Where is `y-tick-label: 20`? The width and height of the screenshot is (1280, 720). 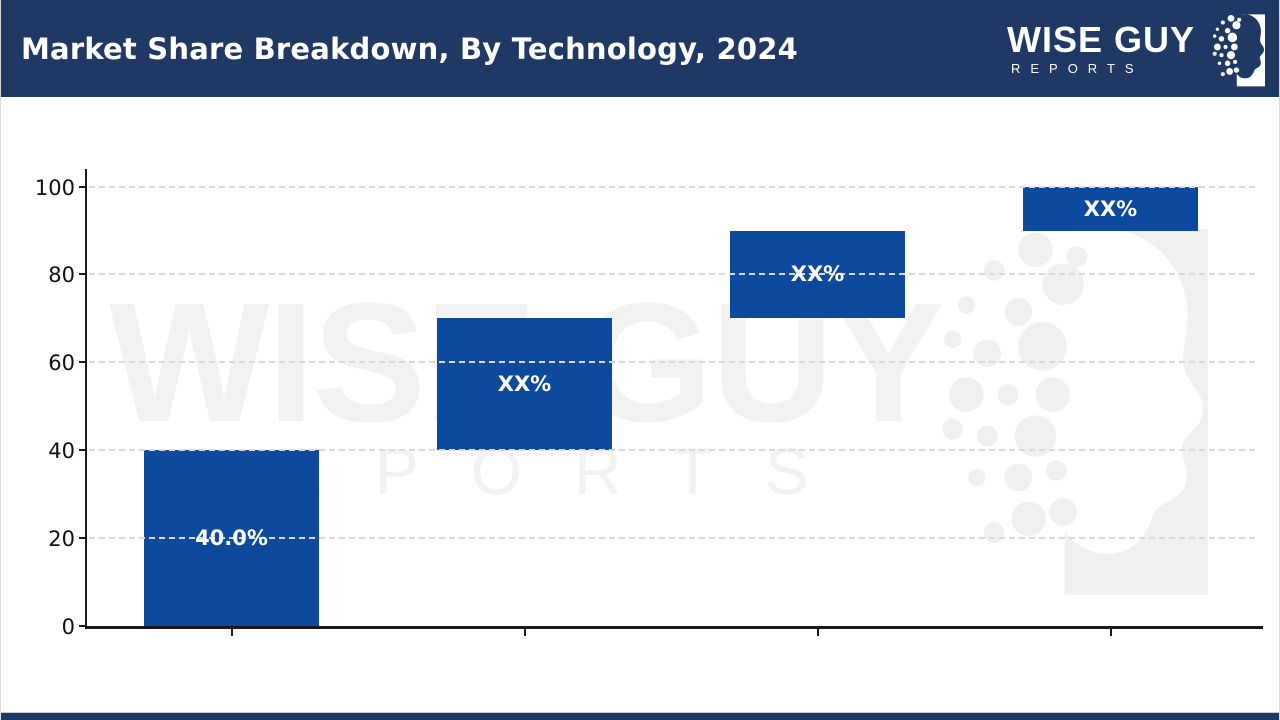
y-tick-label: 20 is located at coordinates (61, 539).